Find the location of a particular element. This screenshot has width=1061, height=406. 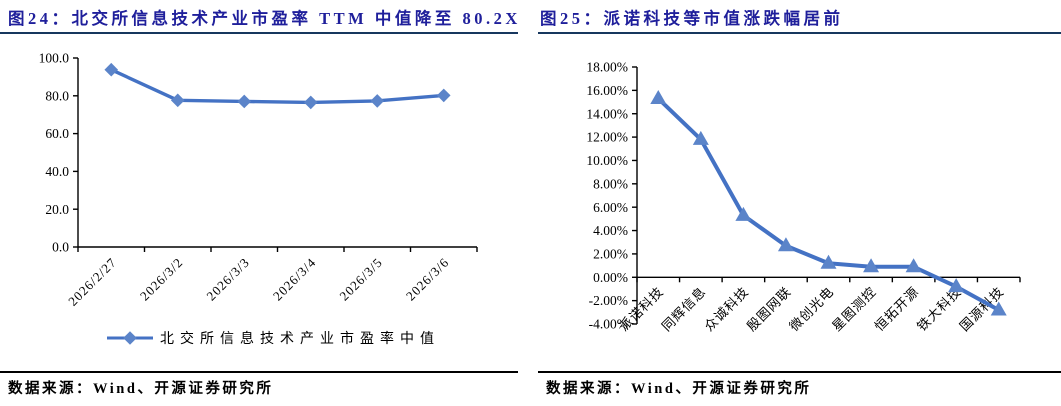

svg-text: 8.00% is located at coordinates (610, 183).